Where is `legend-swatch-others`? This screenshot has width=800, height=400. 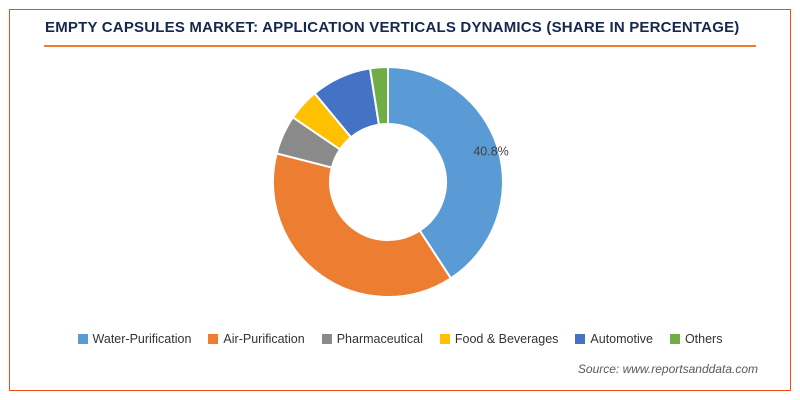
legend-swatch-others is located at coordinates (674, 339).